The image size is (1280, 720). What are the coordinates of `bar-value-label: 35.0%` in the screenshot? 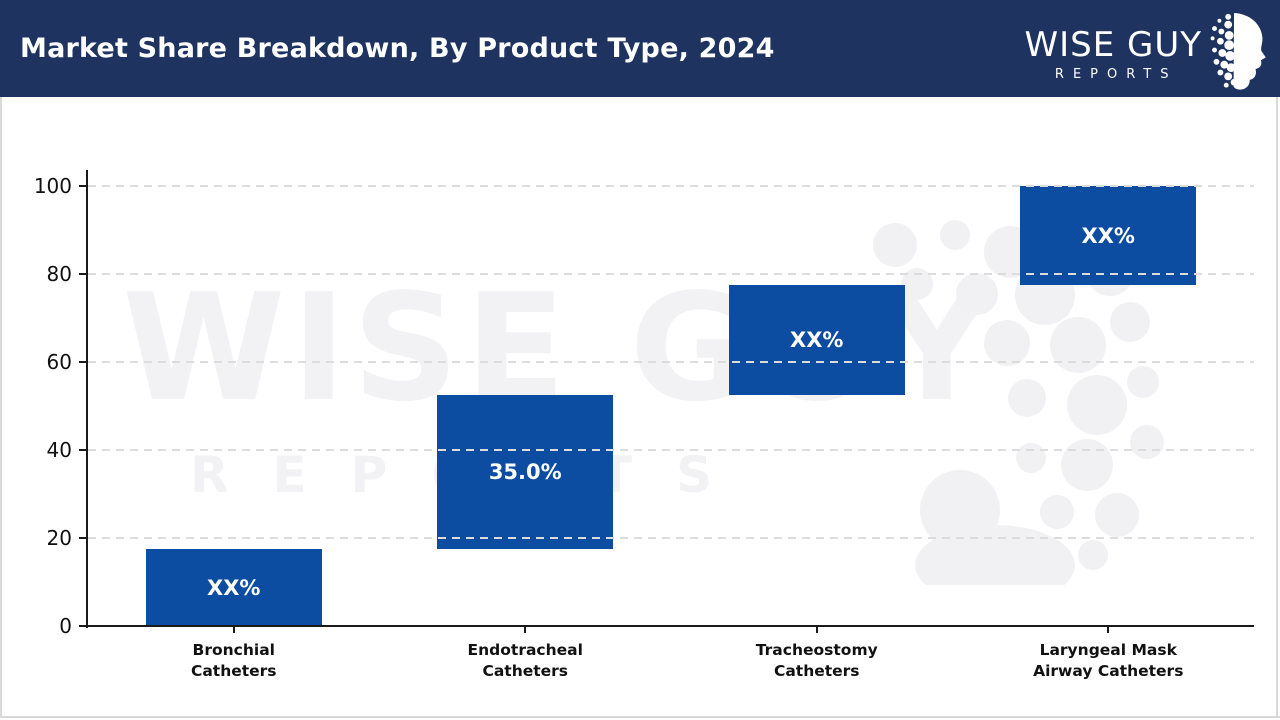 It's located at (525, 472).